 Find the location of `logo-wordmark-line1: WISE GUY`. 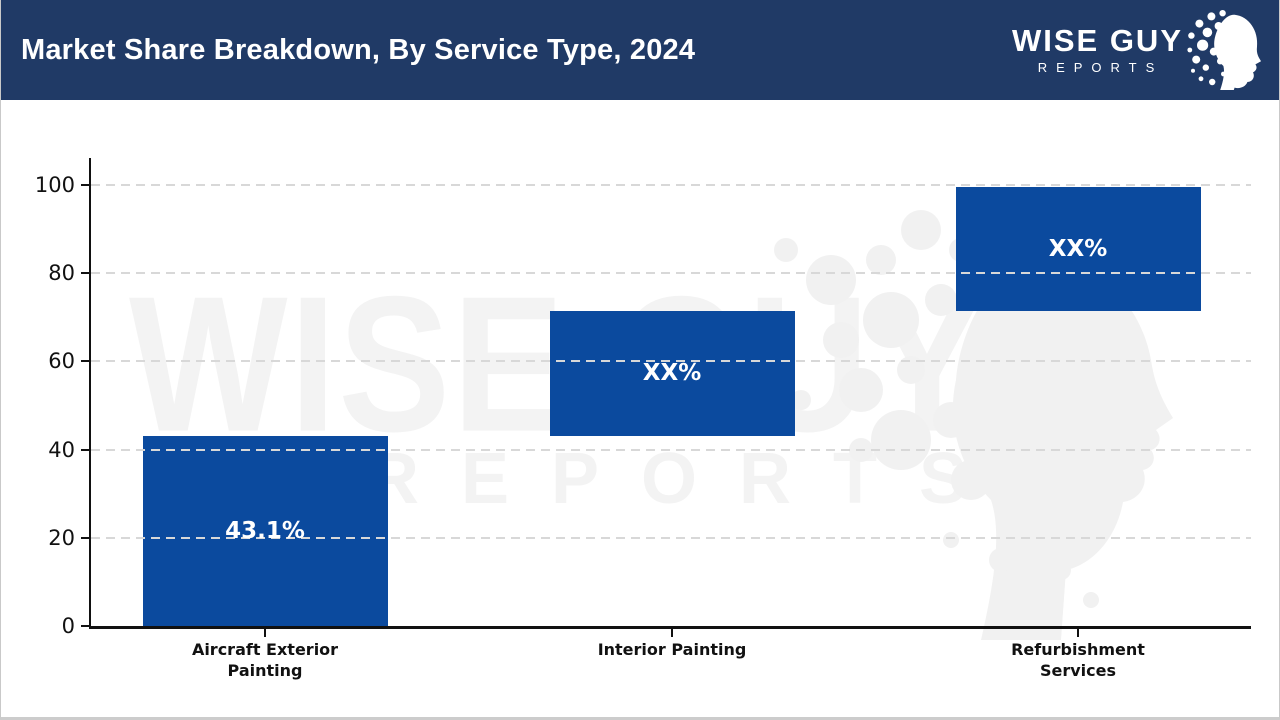

logo-wordmark-line1: WISE GUY is located at coordinates (1097, 41).